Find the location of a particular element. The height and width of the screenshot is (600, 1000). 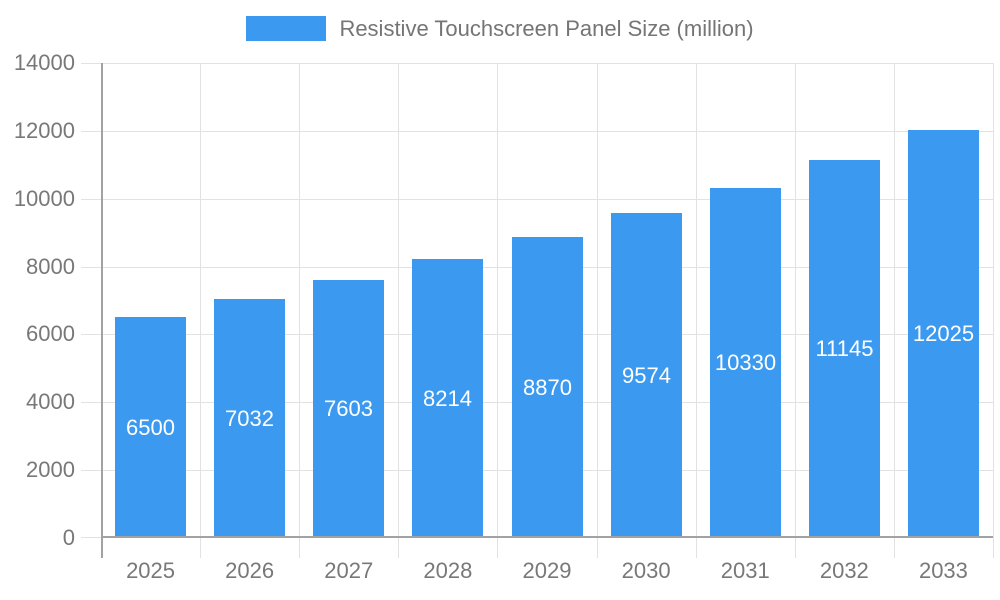

bar-2025: 6500 is located at coordinates (150, 427).